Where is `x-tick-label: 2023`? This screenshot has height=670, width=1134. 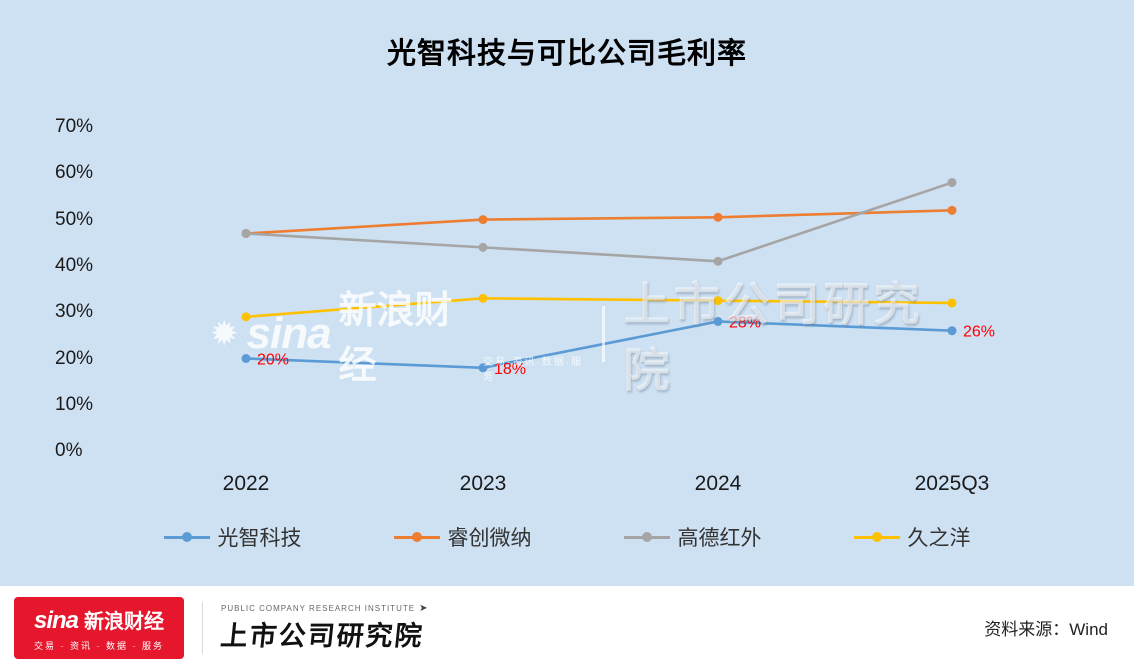
x-tick-label: 2023 is located at coordinates (483, 483).